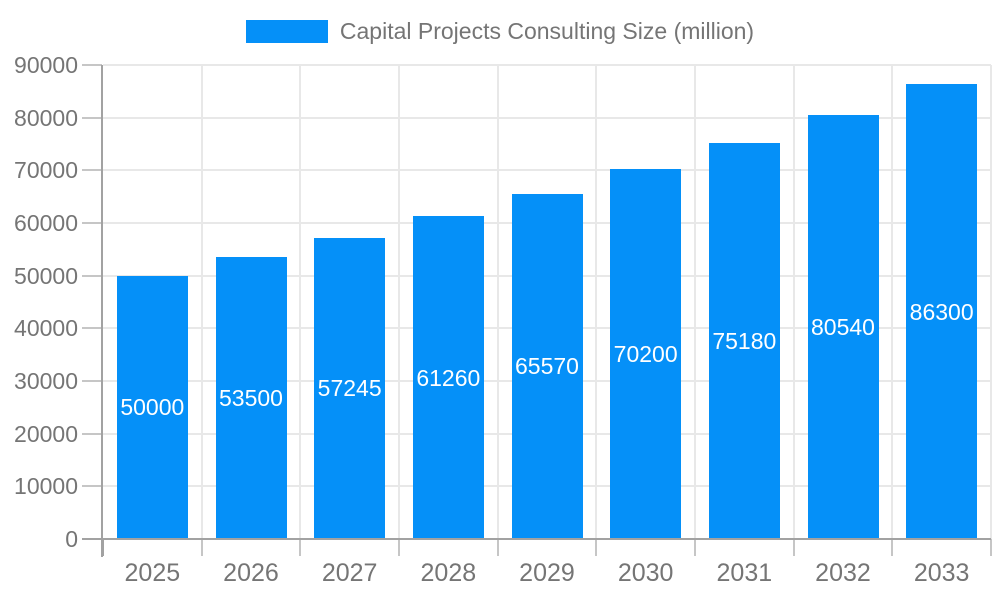 This screenshot has height=600, width=1000. I want to click on x-axis-tick-label: 2028, so click(448, 573).